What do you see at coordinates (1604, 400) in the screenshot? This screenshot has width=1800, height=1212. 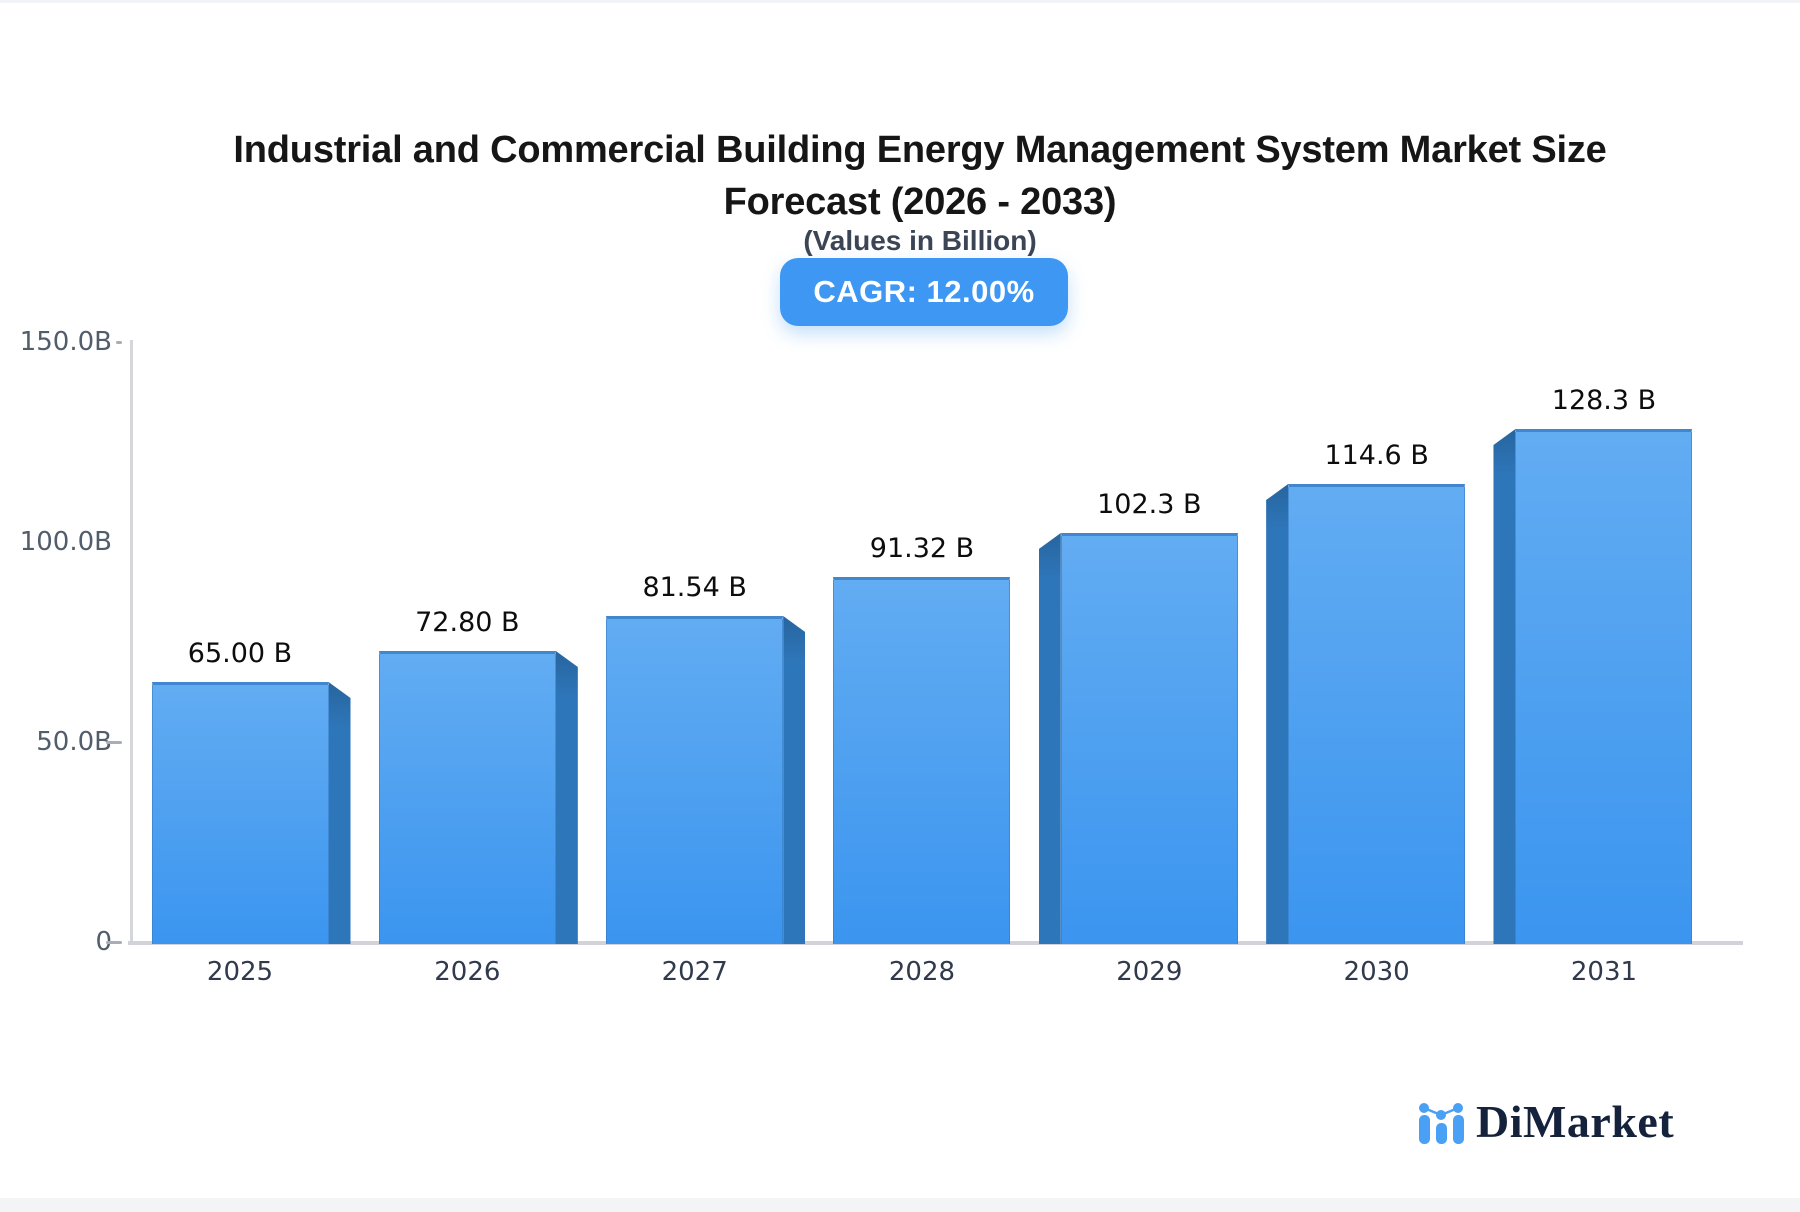 I see `bar-value-label: 128.3 B` at bounding box center [1604, 400].